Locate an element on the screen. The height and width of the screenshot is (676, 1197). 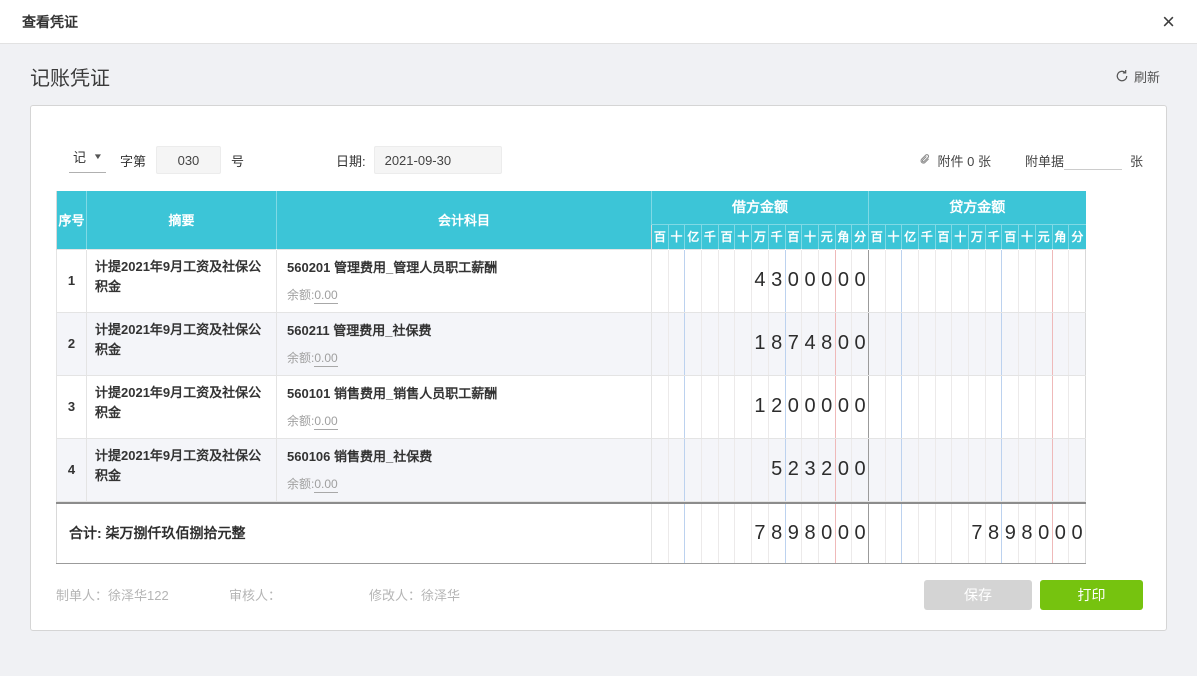
table-spacer is located at coordinates (571, 502).